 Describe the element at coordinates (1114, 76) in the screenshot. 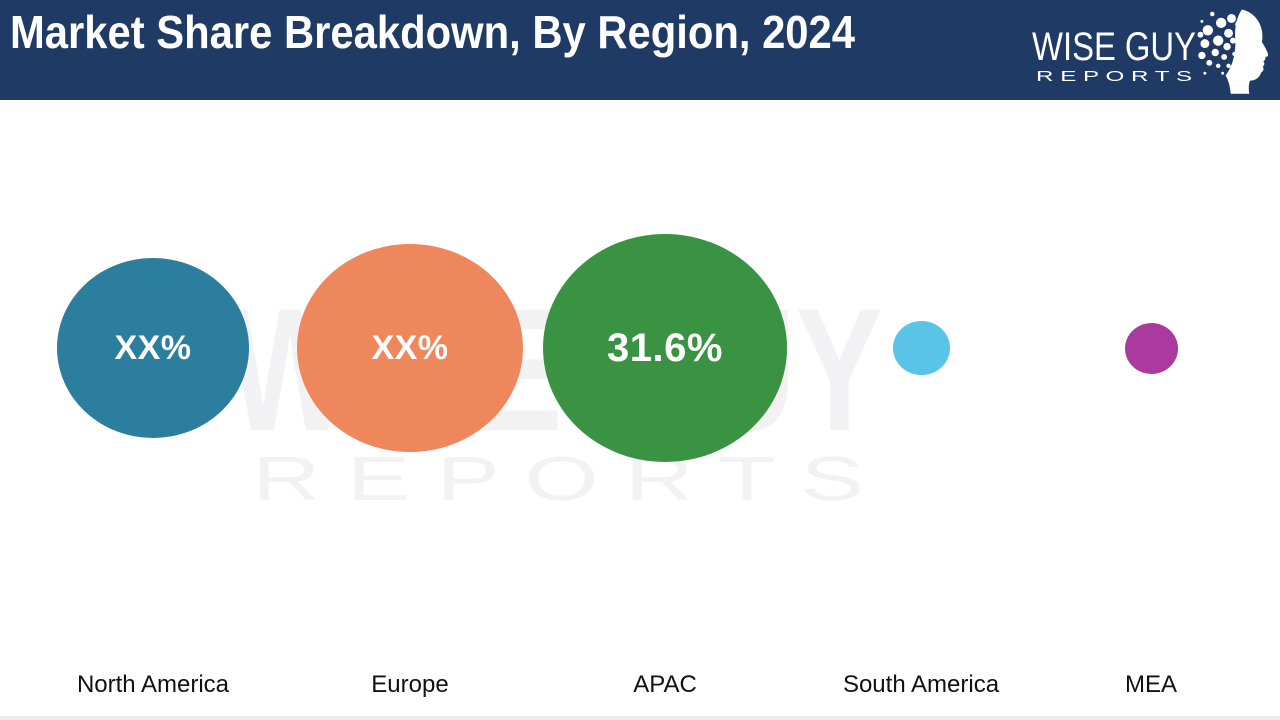

I see `logo-subtext: R E P O R T S` at that location.